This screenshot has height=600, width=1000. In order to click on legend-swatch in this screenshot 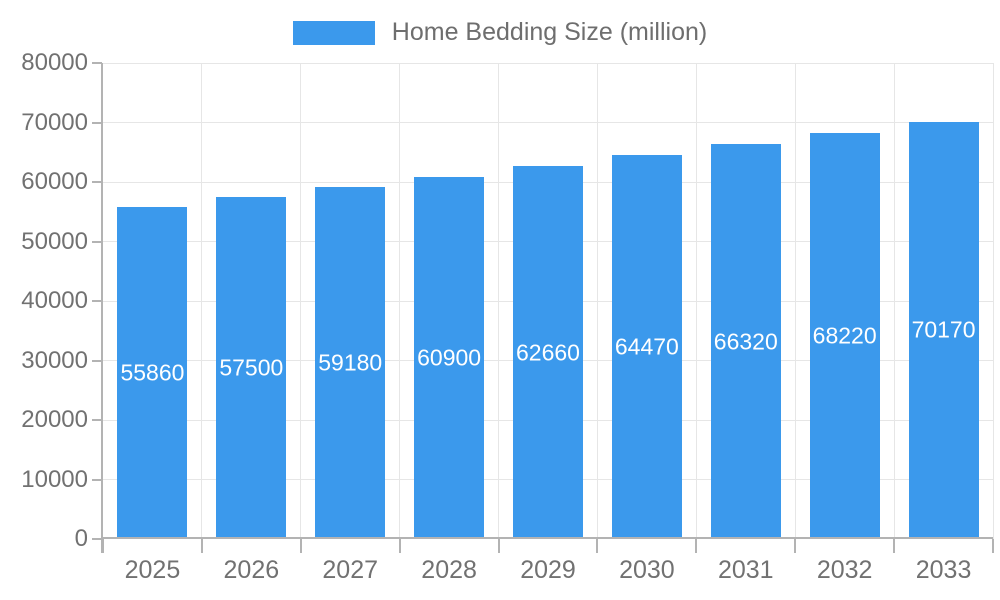, I will do `click(333, 32)`.